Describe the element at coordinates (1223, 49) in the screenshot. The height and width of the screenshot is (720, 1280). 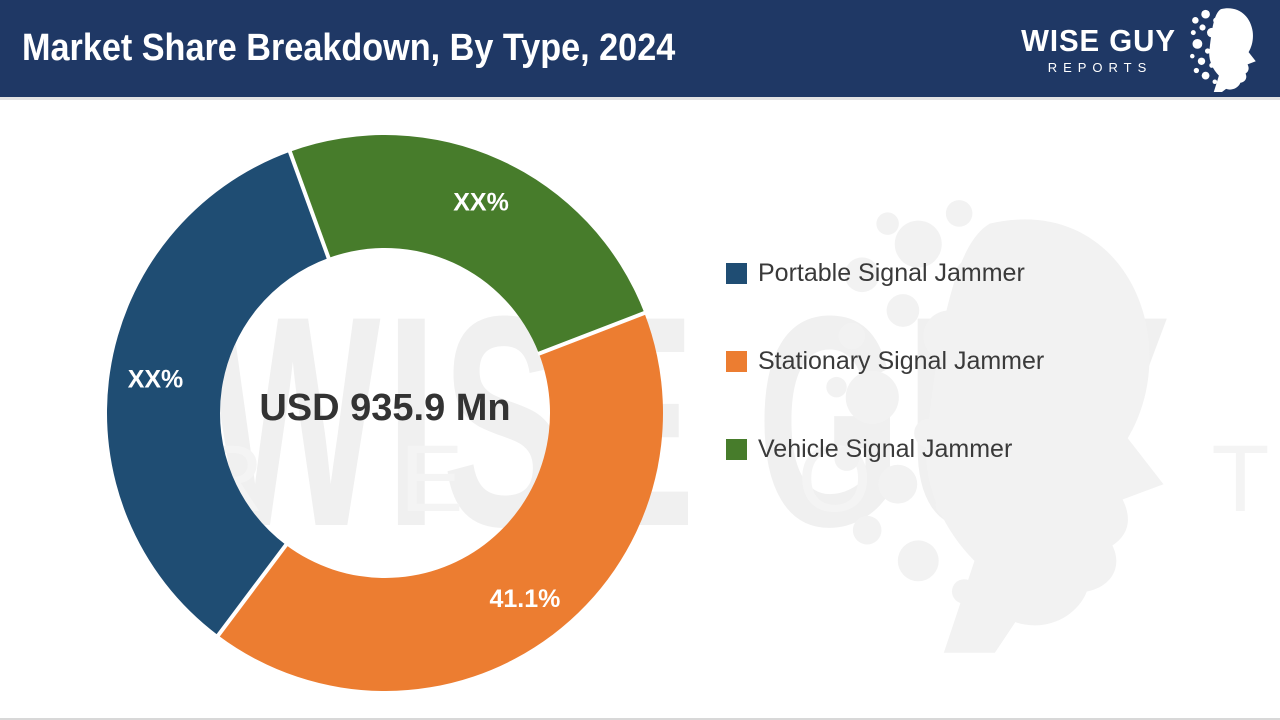
I see `logo-face-icon` at that location.